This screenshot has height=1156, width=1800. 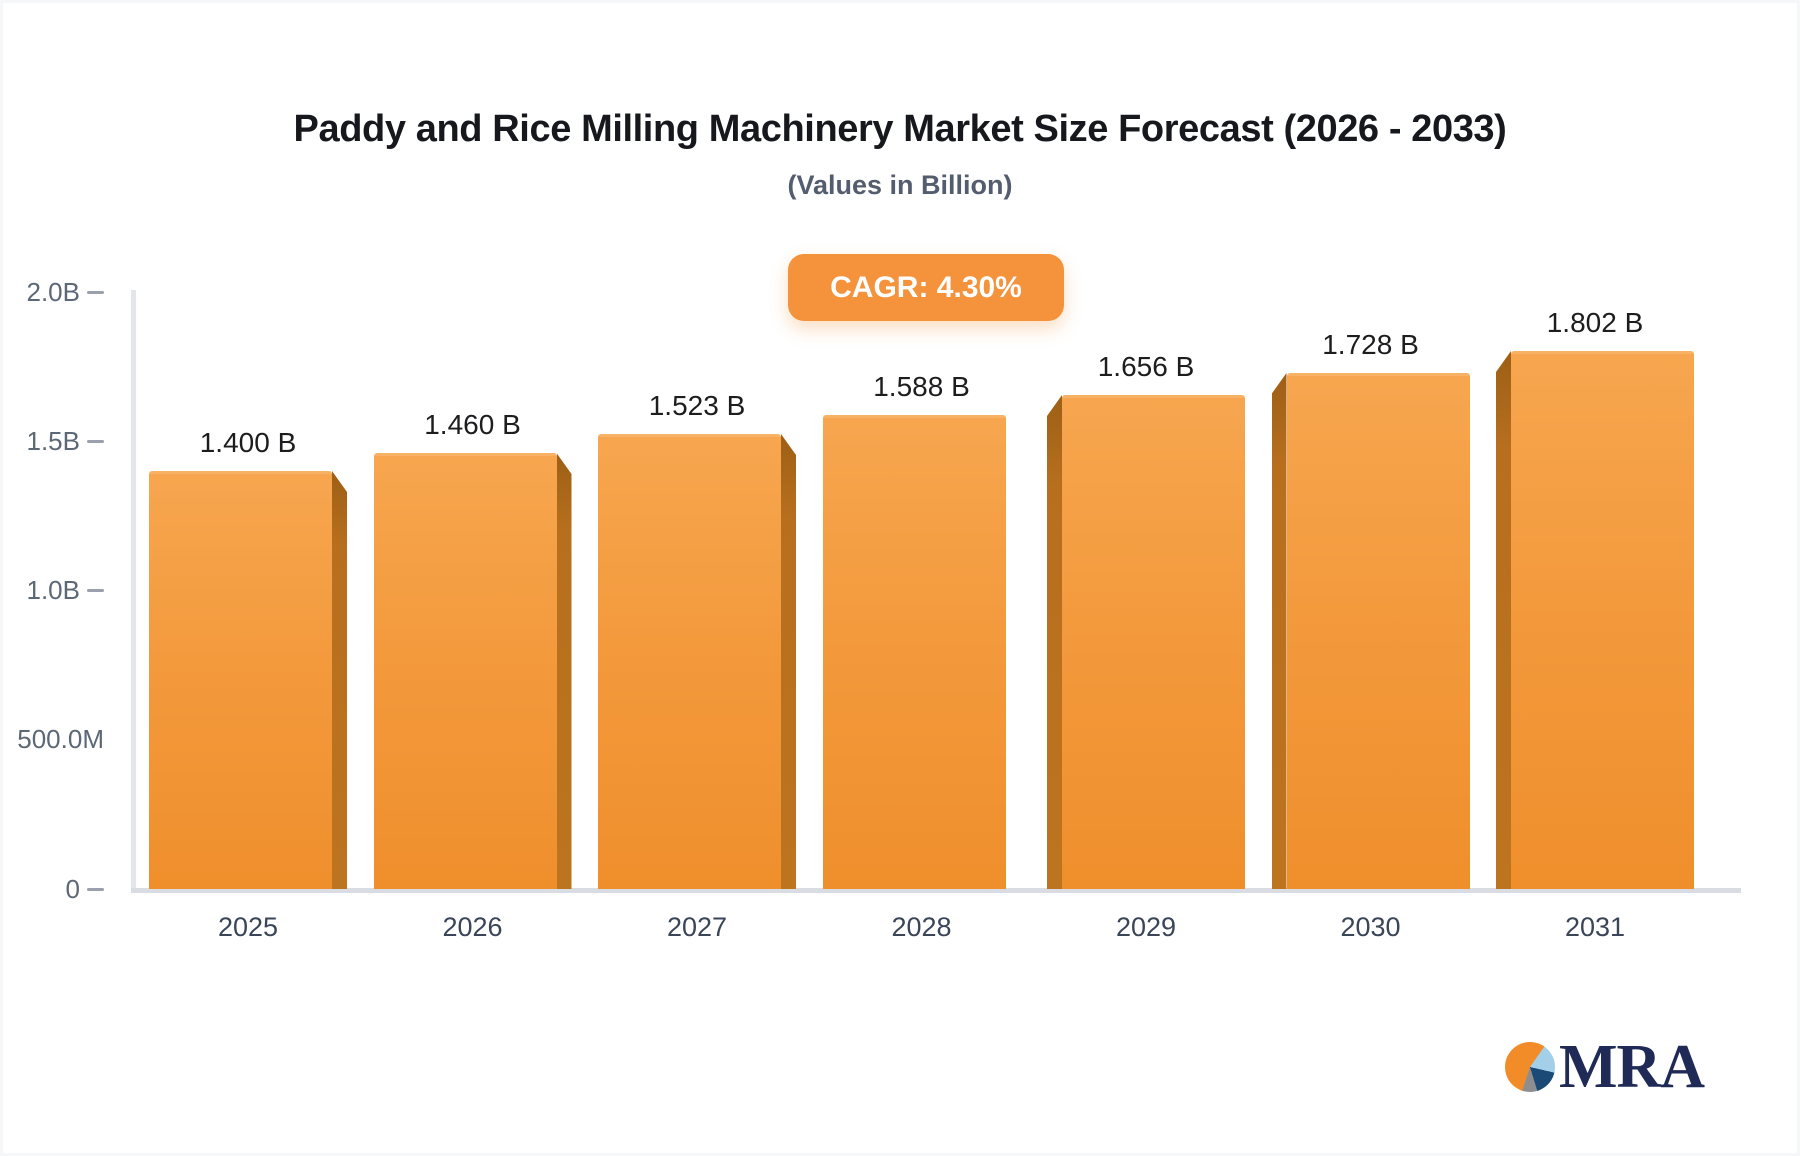 I want to click on bar-group-2031, so click(x=1595, y=444).